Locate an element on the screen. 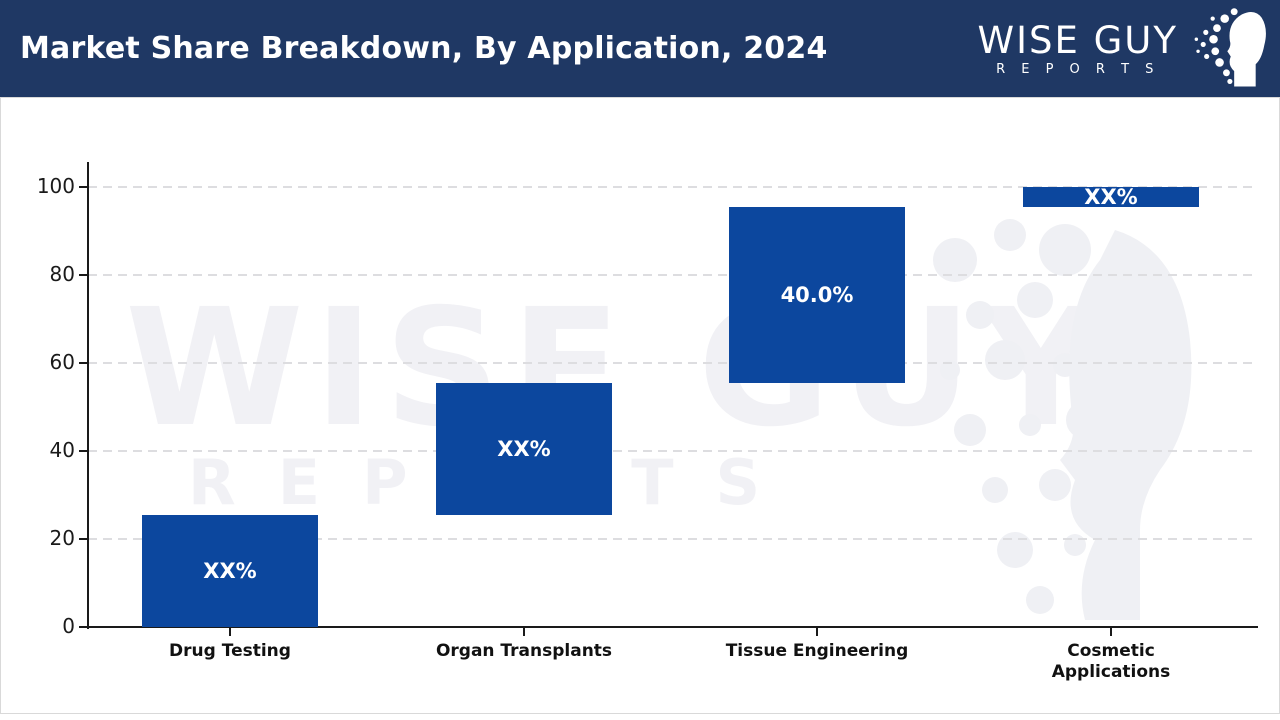 This screenshot has width=1280, height=720. y-tick-label-20: 20 is located at coordinates (62, 538).